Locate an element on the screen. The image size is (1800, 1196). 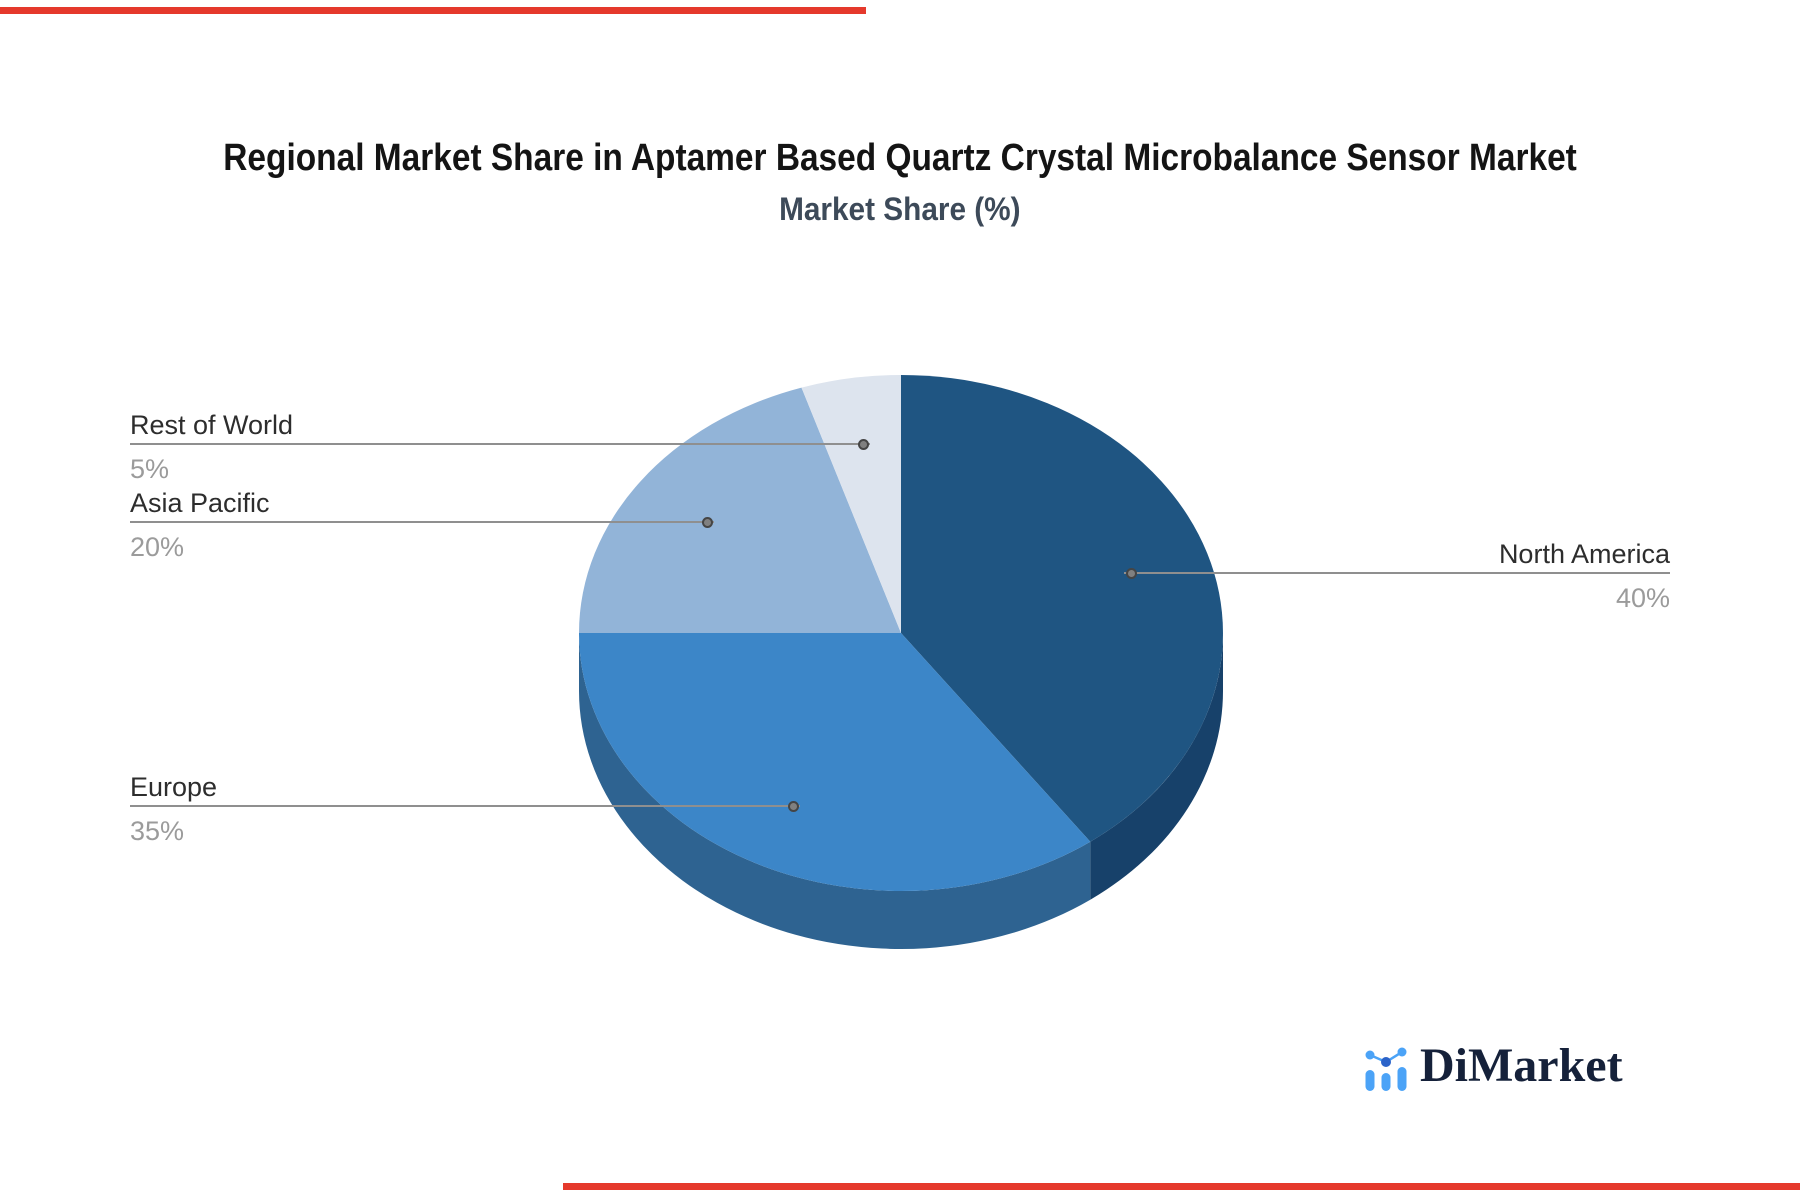
label-europe: Europe is located at coordinates (174, 787).